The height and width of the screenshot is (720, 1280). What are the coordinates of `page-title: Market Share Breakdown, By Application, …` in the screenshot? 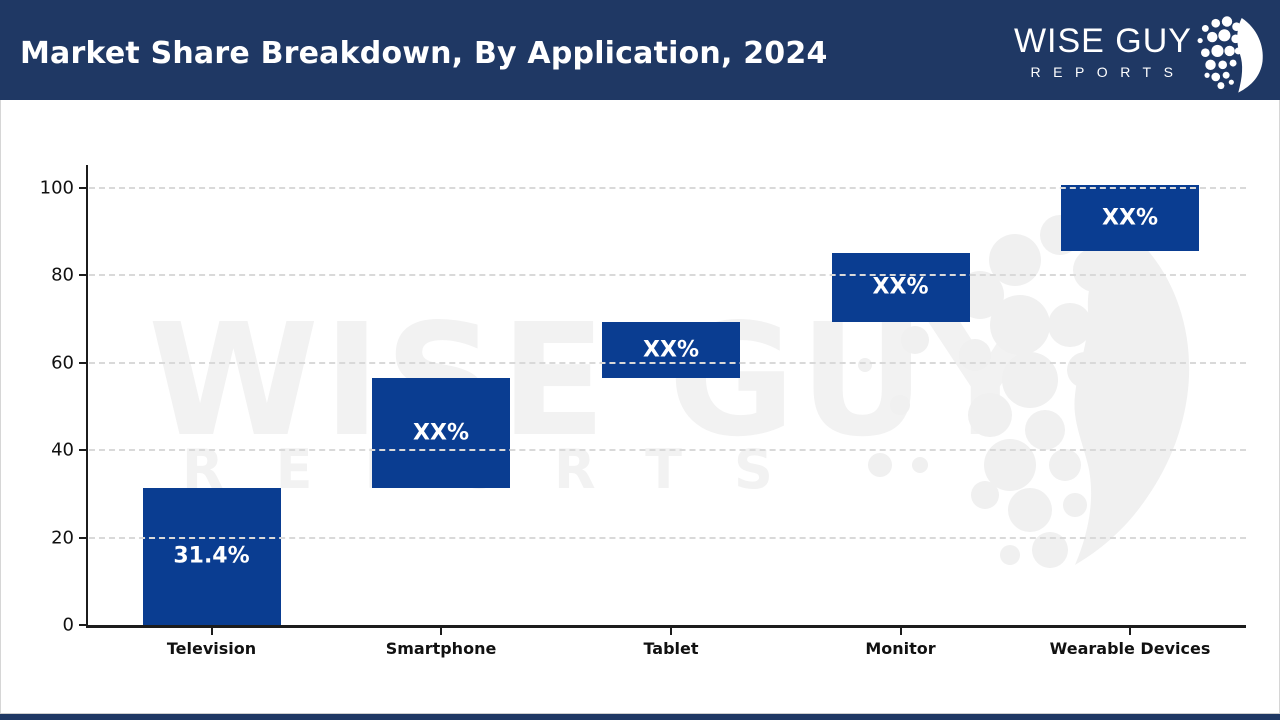 It's located at (424, 53).